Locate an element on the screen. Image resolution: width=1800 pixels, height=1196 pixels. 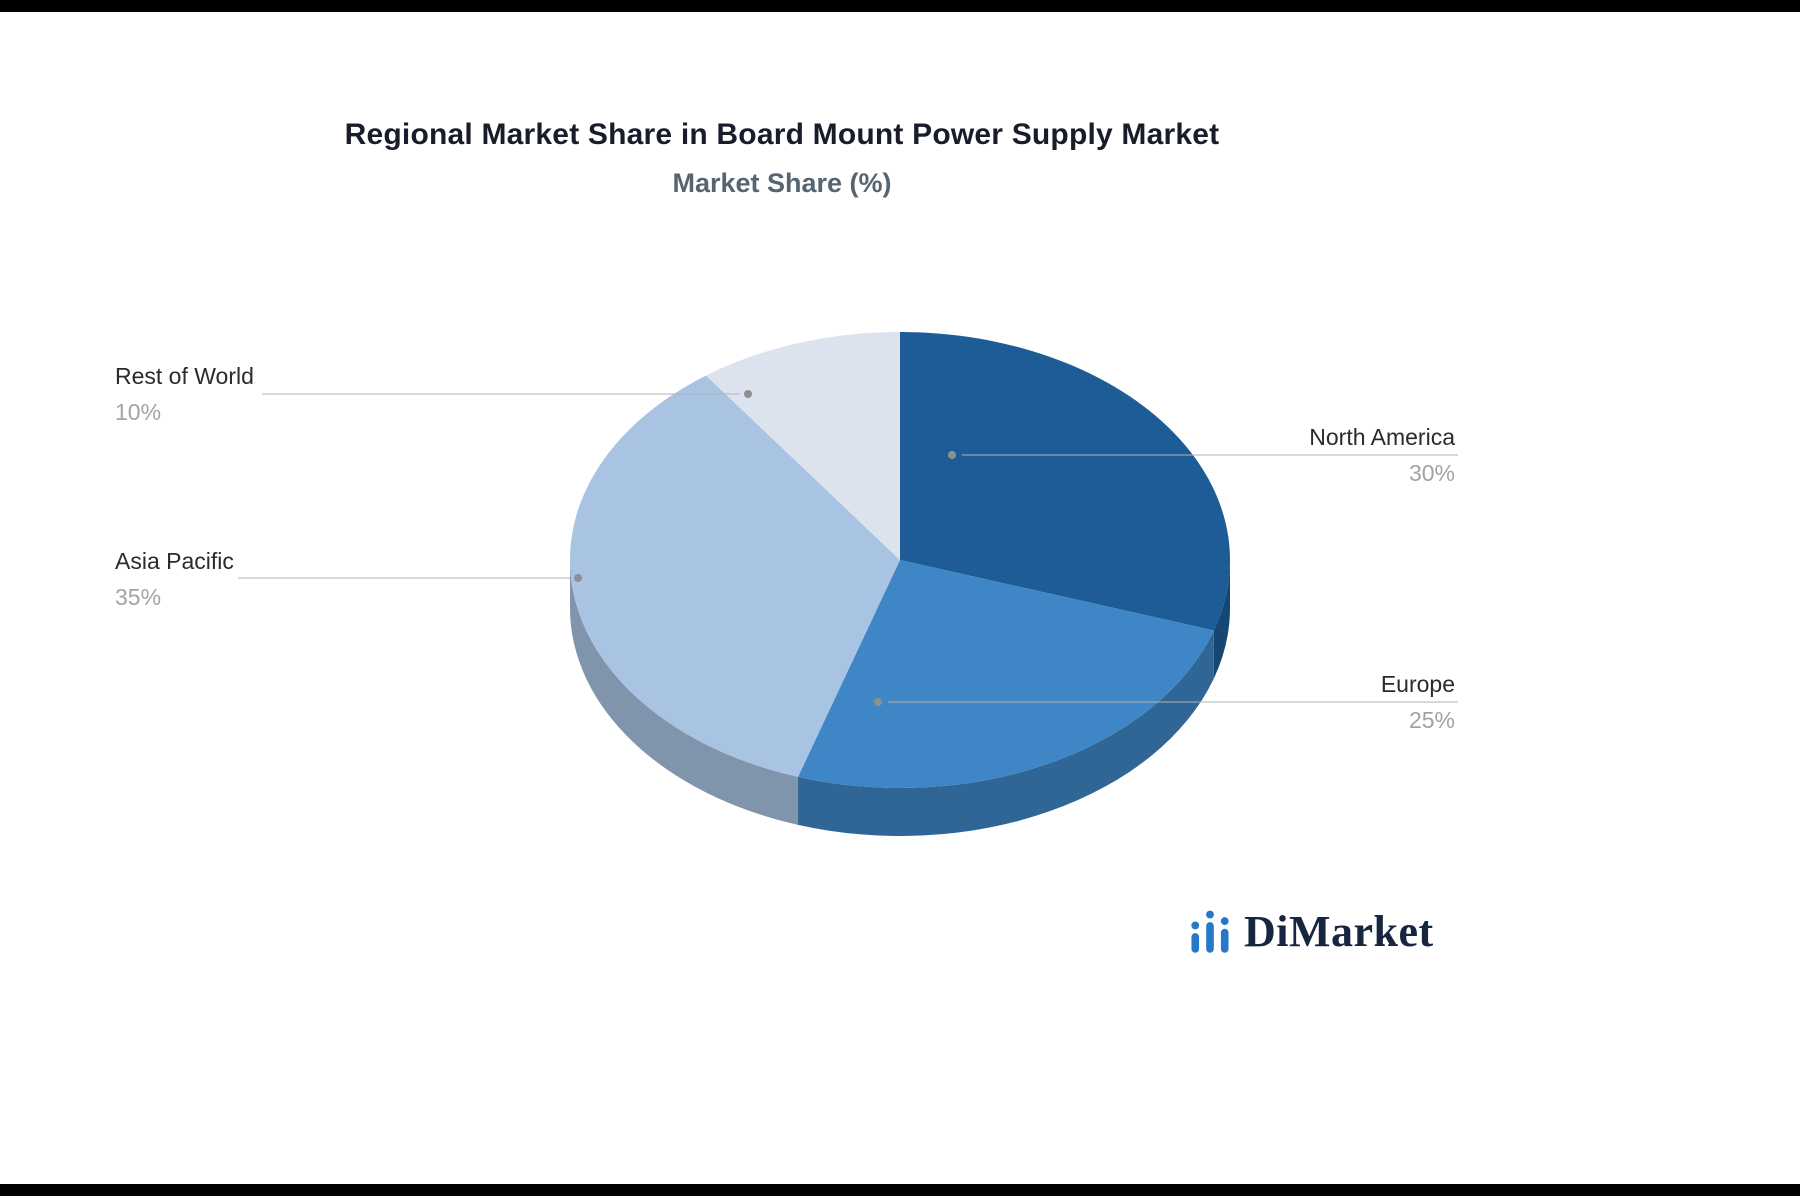
leader-dot-rest-of-world is located at coordinates (748, 394).